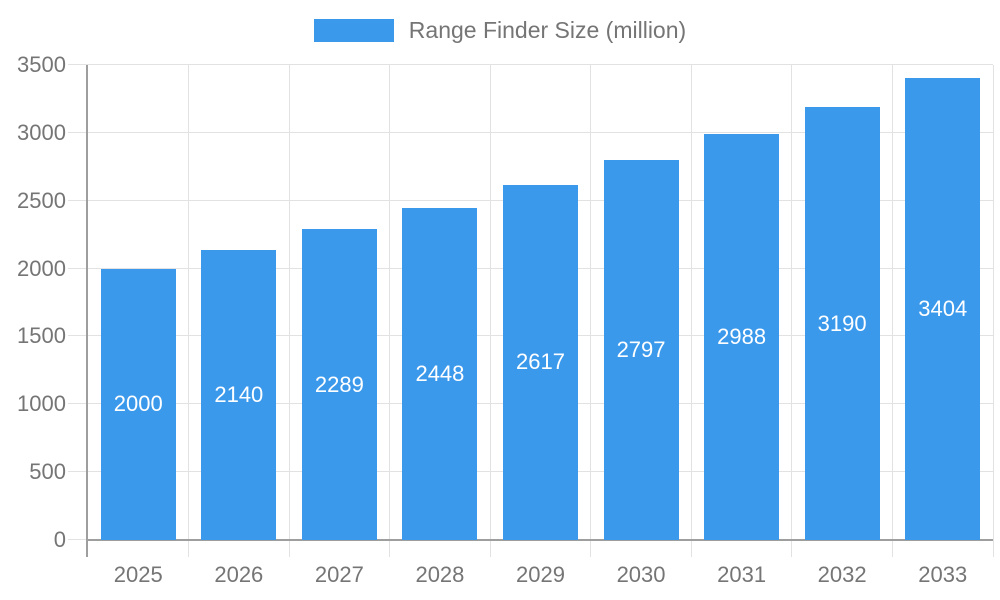 This screenshot has width=1000, height=600. Describe the element at coordinates (742, 574) in the screenshot. I see `x-tick-label: 2031` at that location.